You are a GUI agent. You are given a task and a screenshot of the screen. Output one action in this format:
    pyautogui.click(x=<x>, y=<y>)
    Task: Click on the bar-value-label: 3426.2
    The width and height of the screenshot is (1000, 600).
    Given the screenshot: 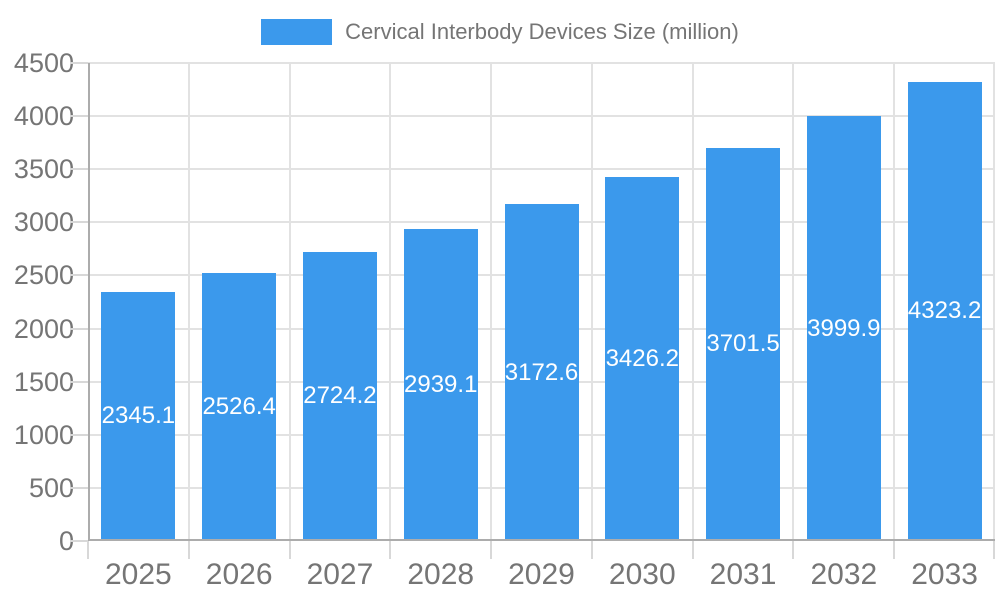 What is the action you would take?
    pyautogui.click(x=642, y=359)
    